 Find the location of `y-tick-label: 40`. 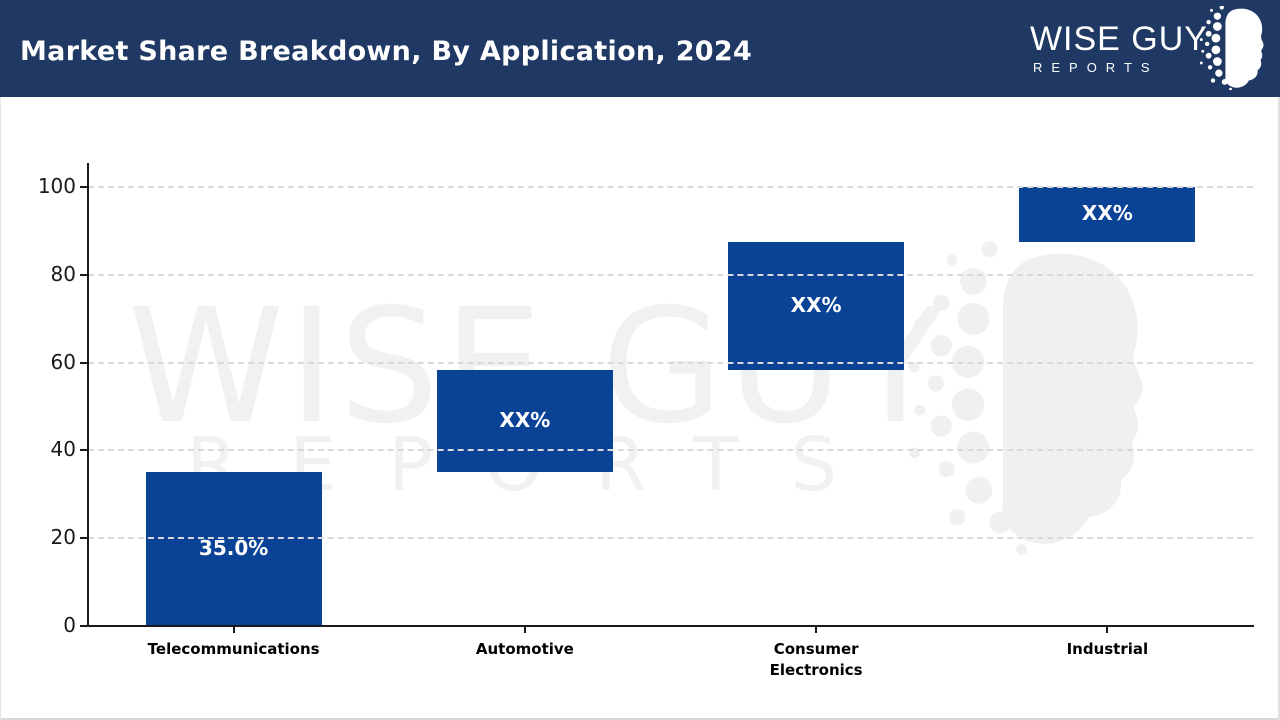

y-tick-label: 40 is located at coordinates (63, 449).